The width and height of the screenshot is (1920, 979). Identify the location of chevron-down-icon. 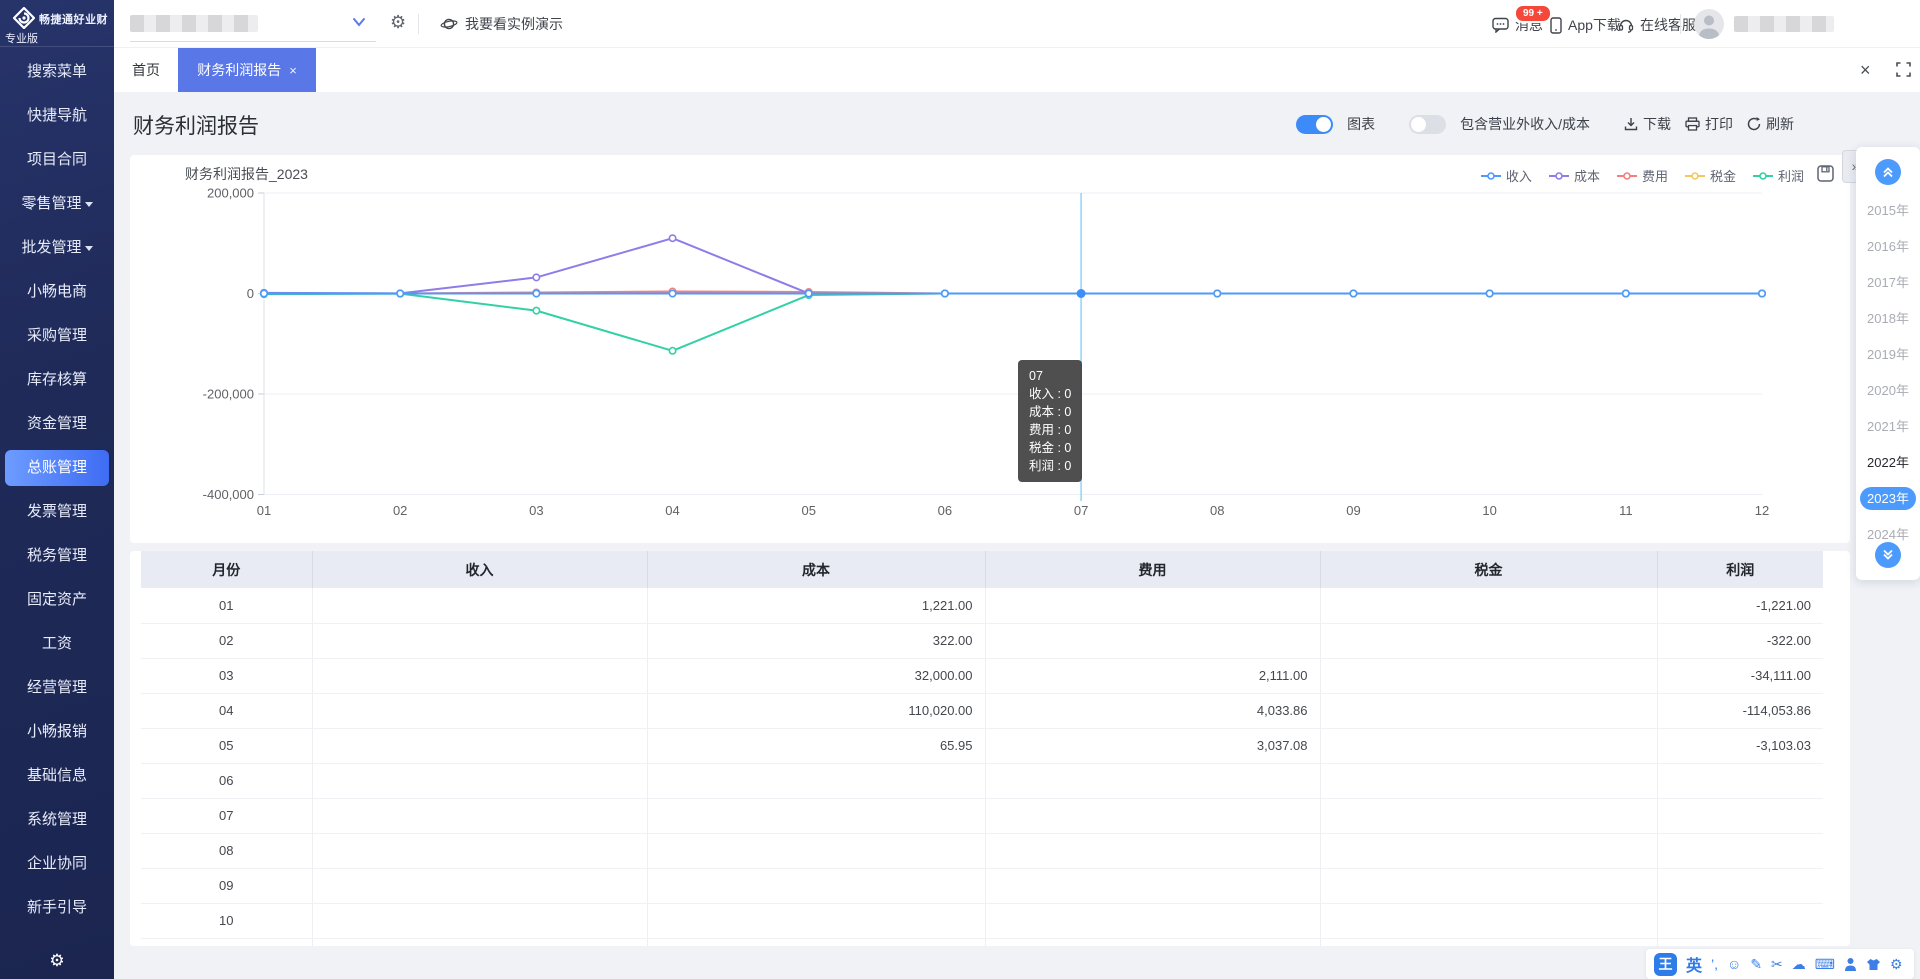
(359, 22).